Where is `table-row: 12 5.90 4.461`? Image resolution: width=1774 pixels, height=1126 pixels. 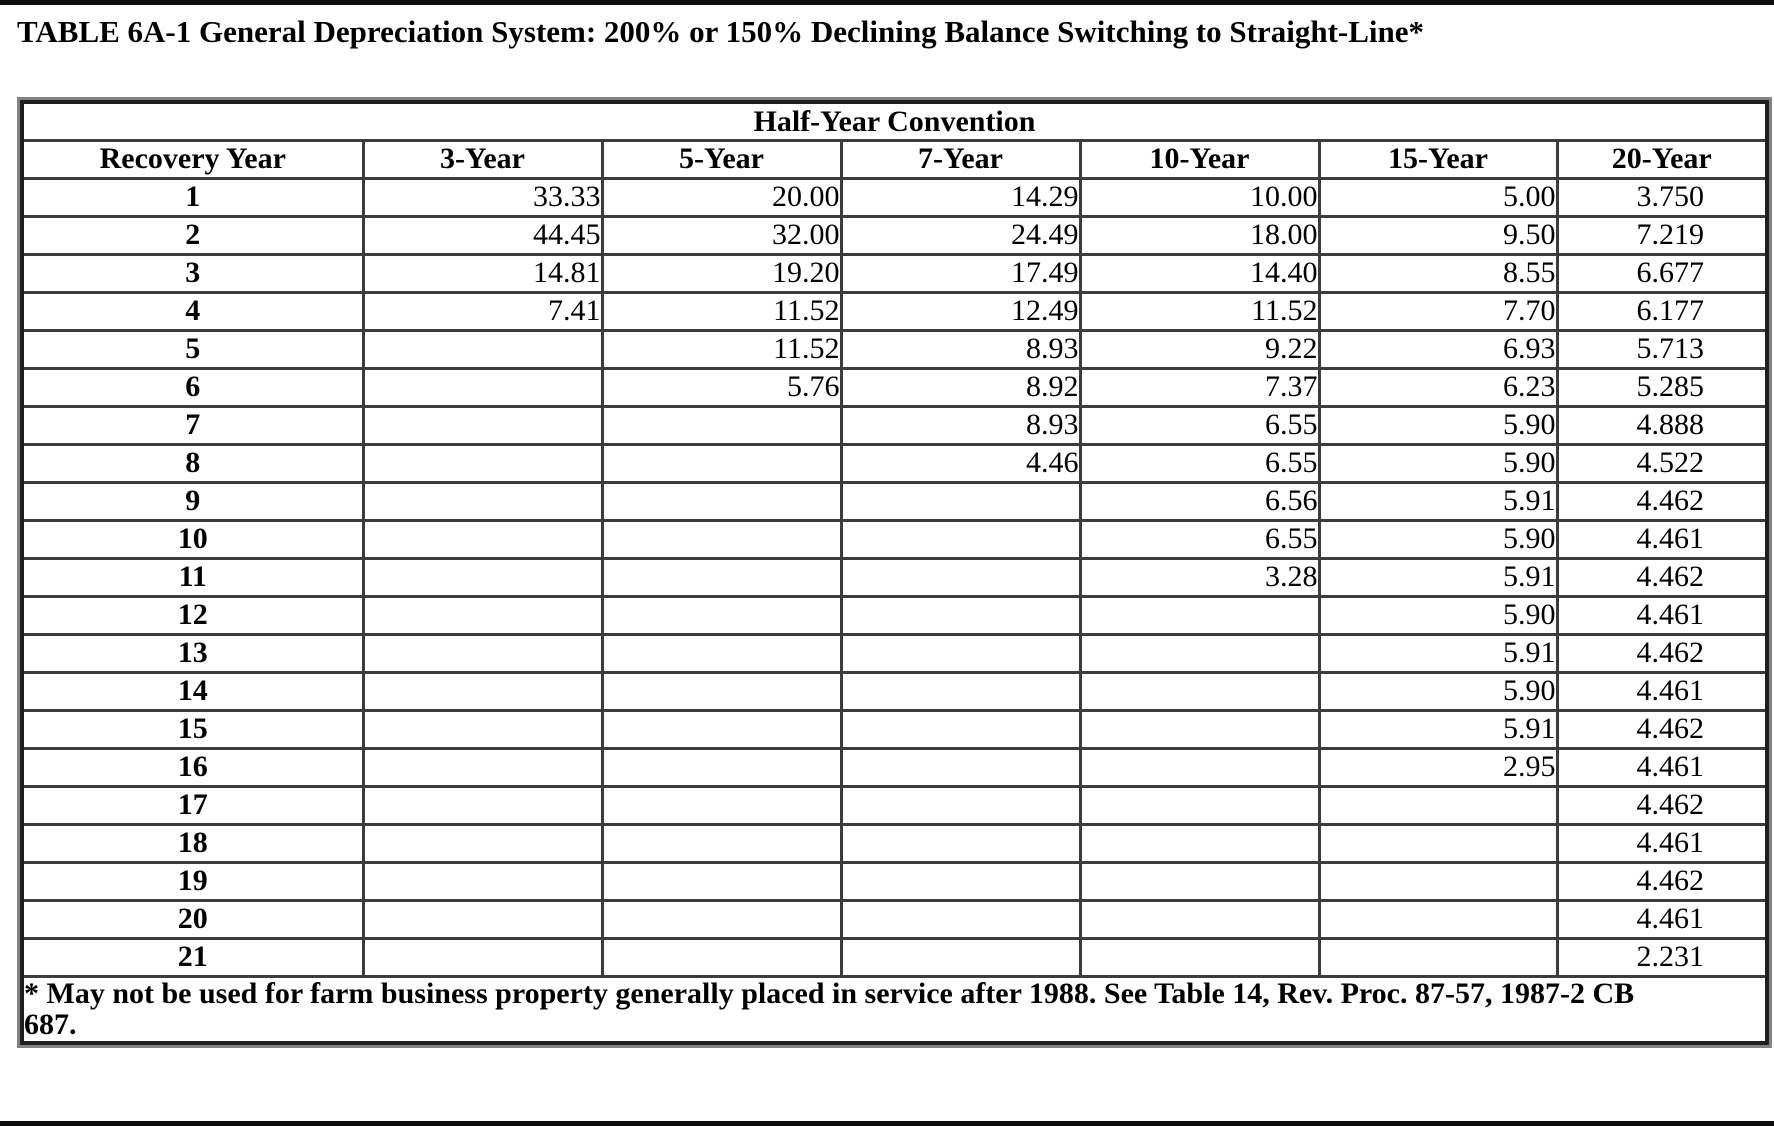
table-row: 12 5.90 4.461 is located at coordinates (894, 615).